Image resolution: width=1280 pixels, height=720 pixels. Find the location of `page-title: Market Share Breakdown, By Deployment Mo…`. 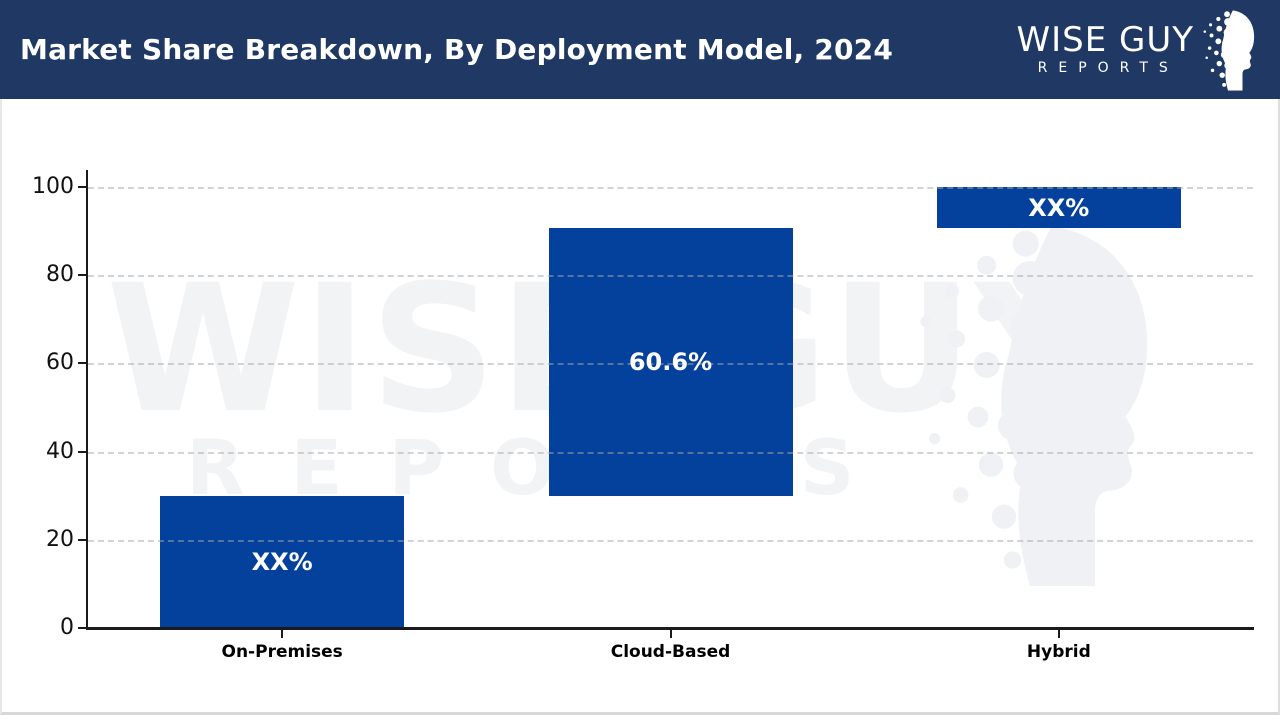

page-title: Market Share Breakdown, By Deployment Mo… is located at coordinates (457, 49).